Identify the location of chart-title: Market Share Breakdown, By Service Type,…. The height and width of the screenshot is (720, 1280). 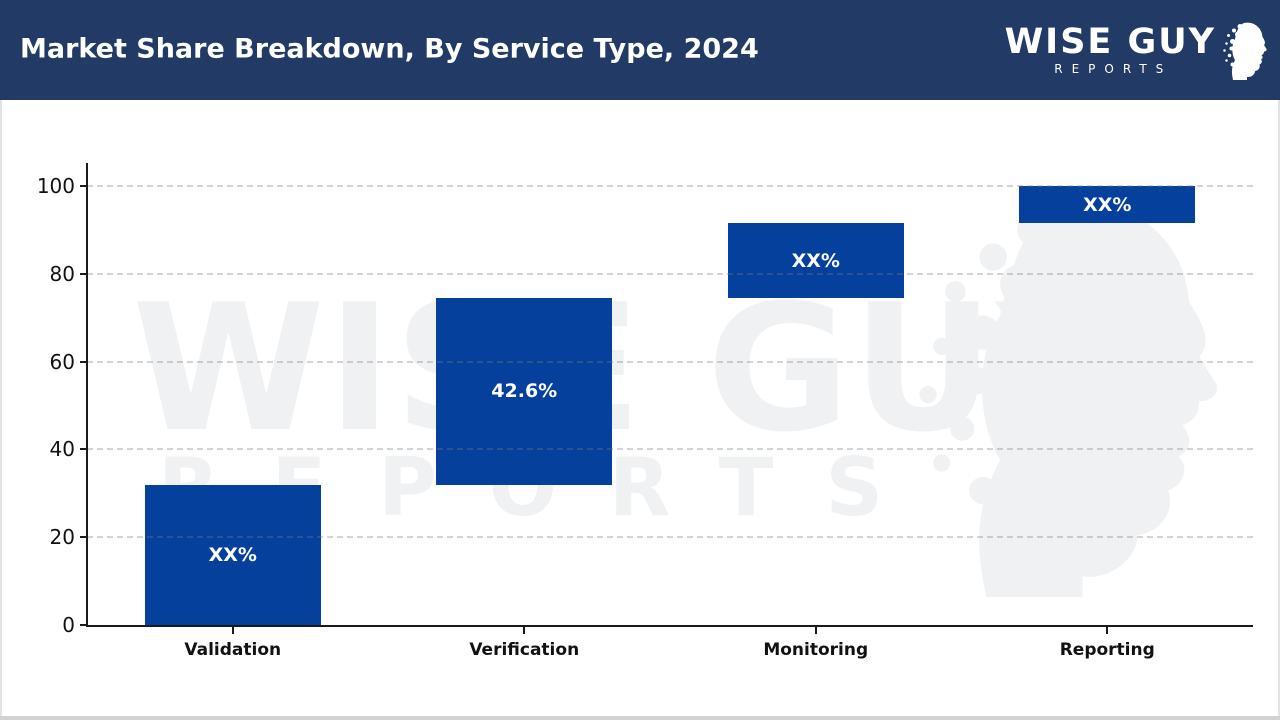
(389, 49).